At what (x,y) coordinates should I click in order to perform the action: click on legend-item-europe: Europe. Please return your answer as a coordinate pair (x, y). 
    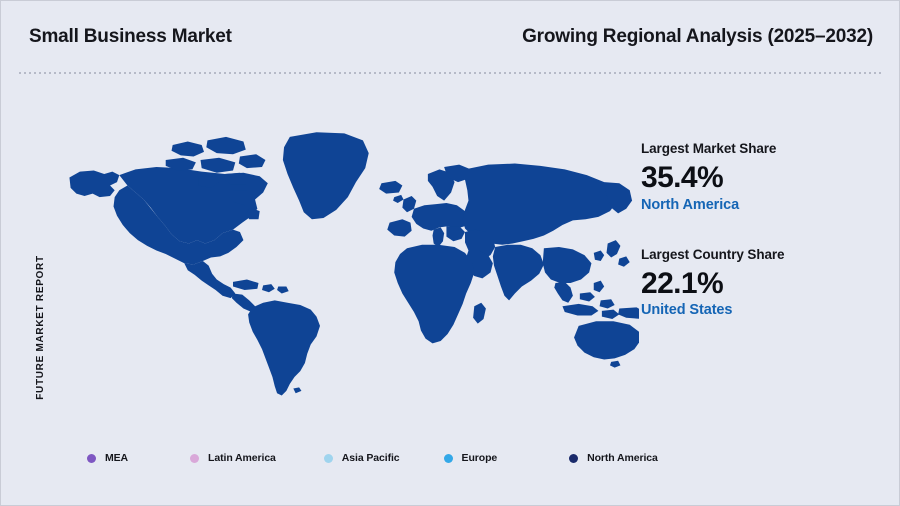
    Looking at the image, I should click on (470, 458).